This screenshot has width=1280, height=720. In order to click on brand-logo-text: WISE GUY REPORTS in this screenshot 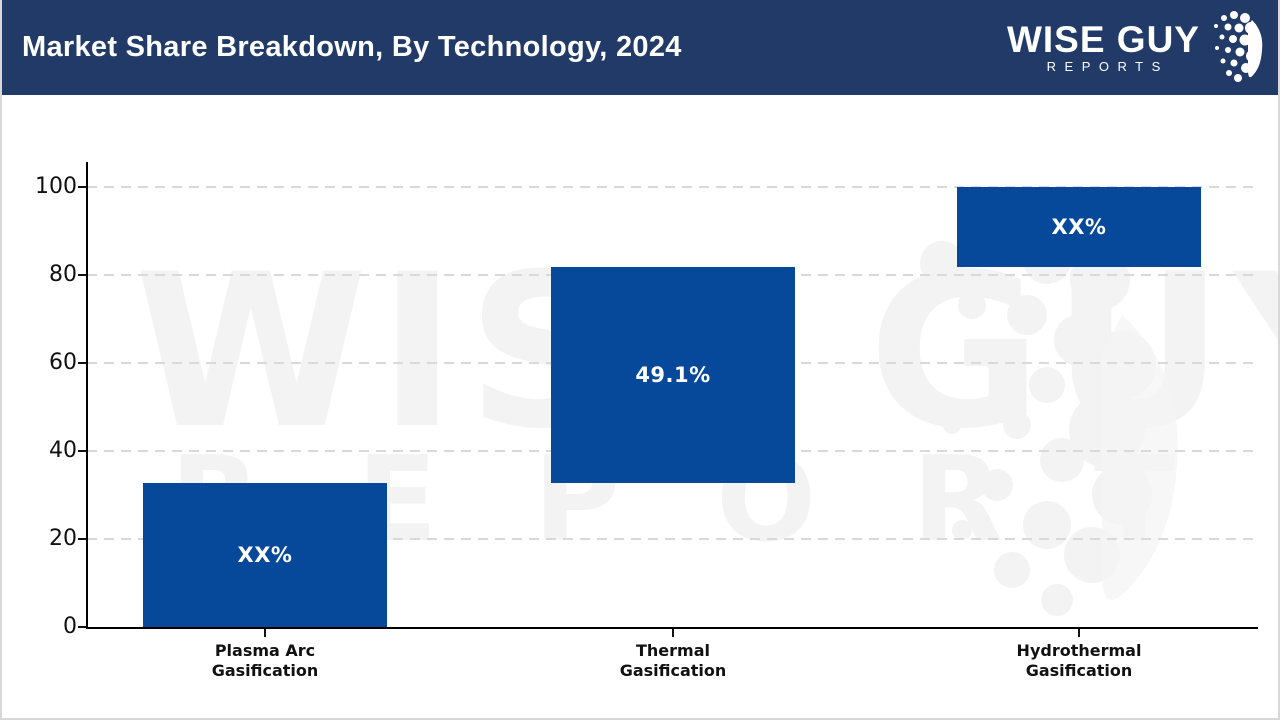, I will do `click(1103, 46)`.